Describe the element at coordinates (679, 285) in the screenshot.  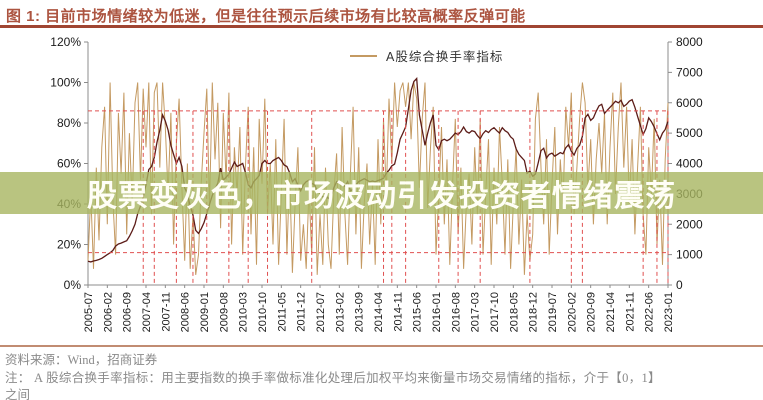
I see `right-axis-tick-label: 0` at that location.